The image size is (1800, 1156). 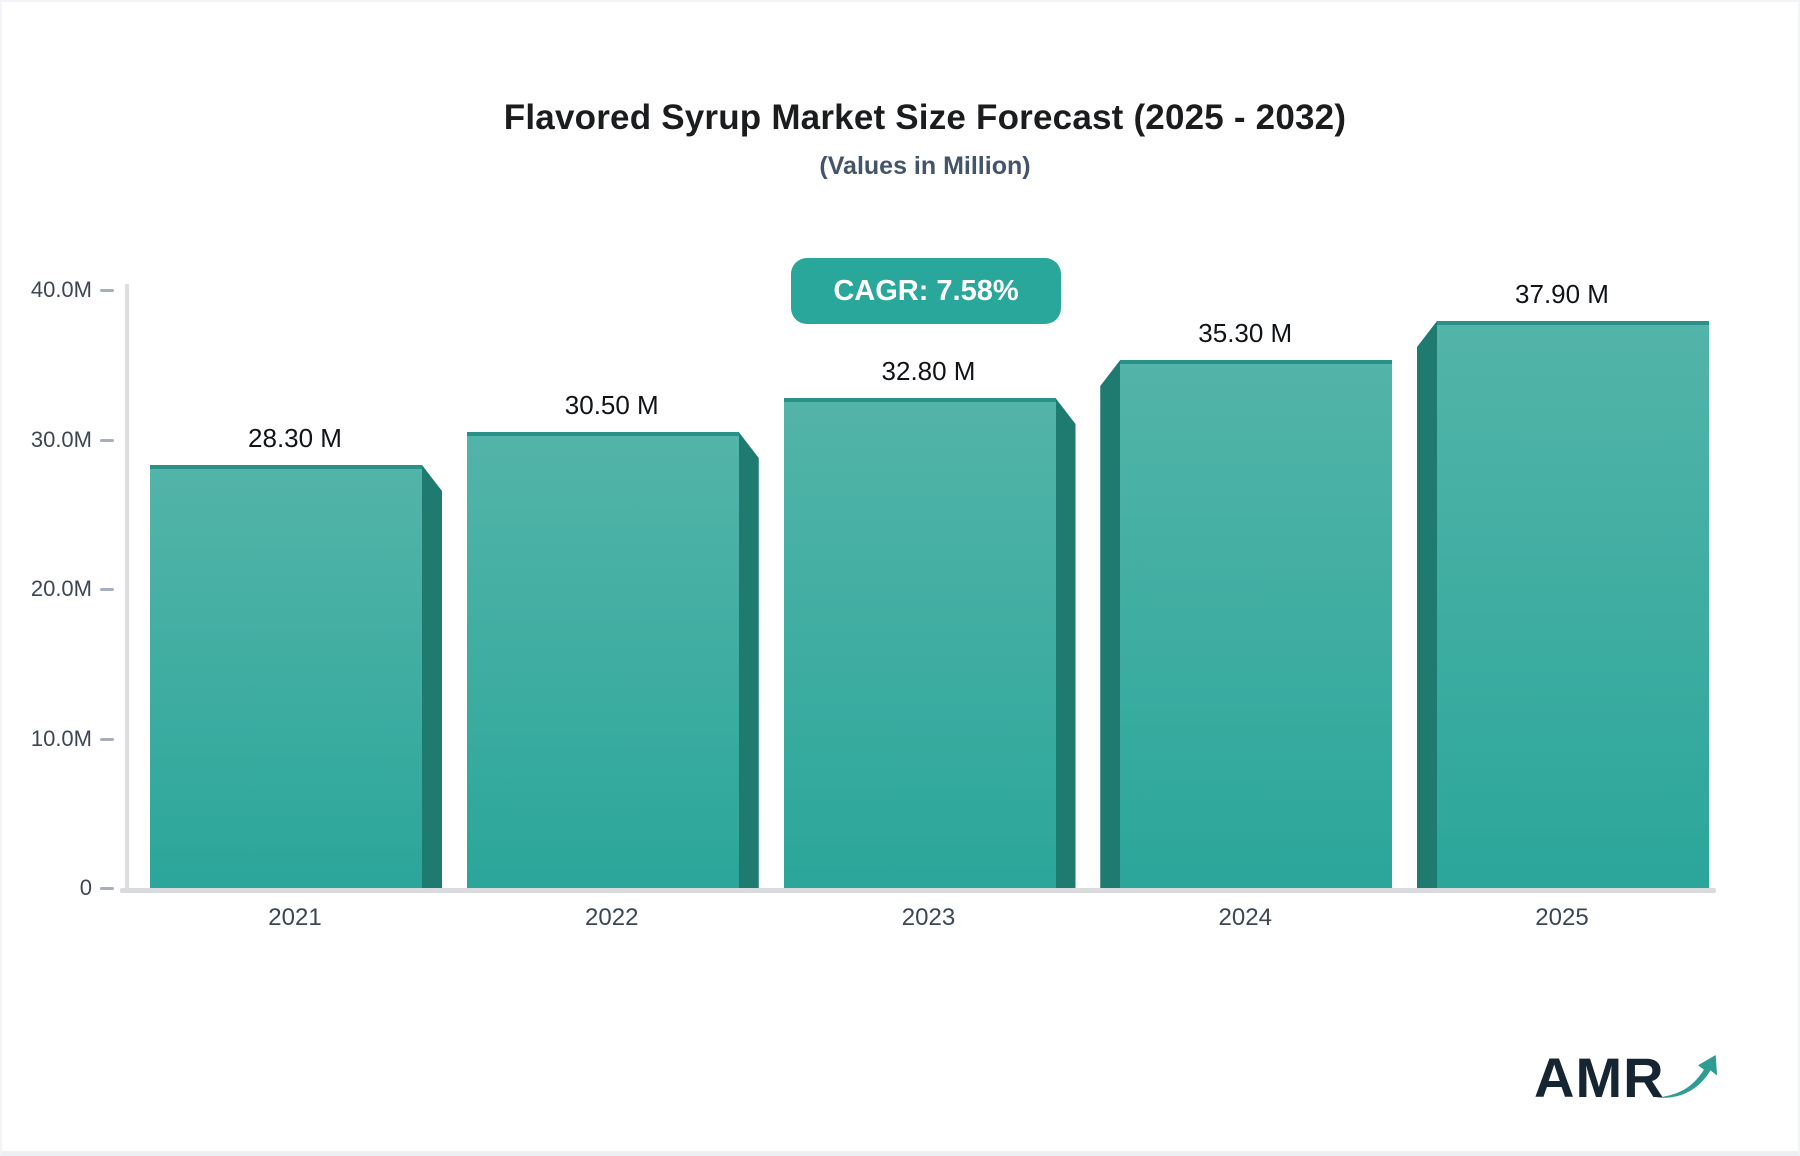 What do you see at coordinates (1685, 1076) in the screenshot?
I see `growth-arrow-icon` at bounding box center [1685, 1076].